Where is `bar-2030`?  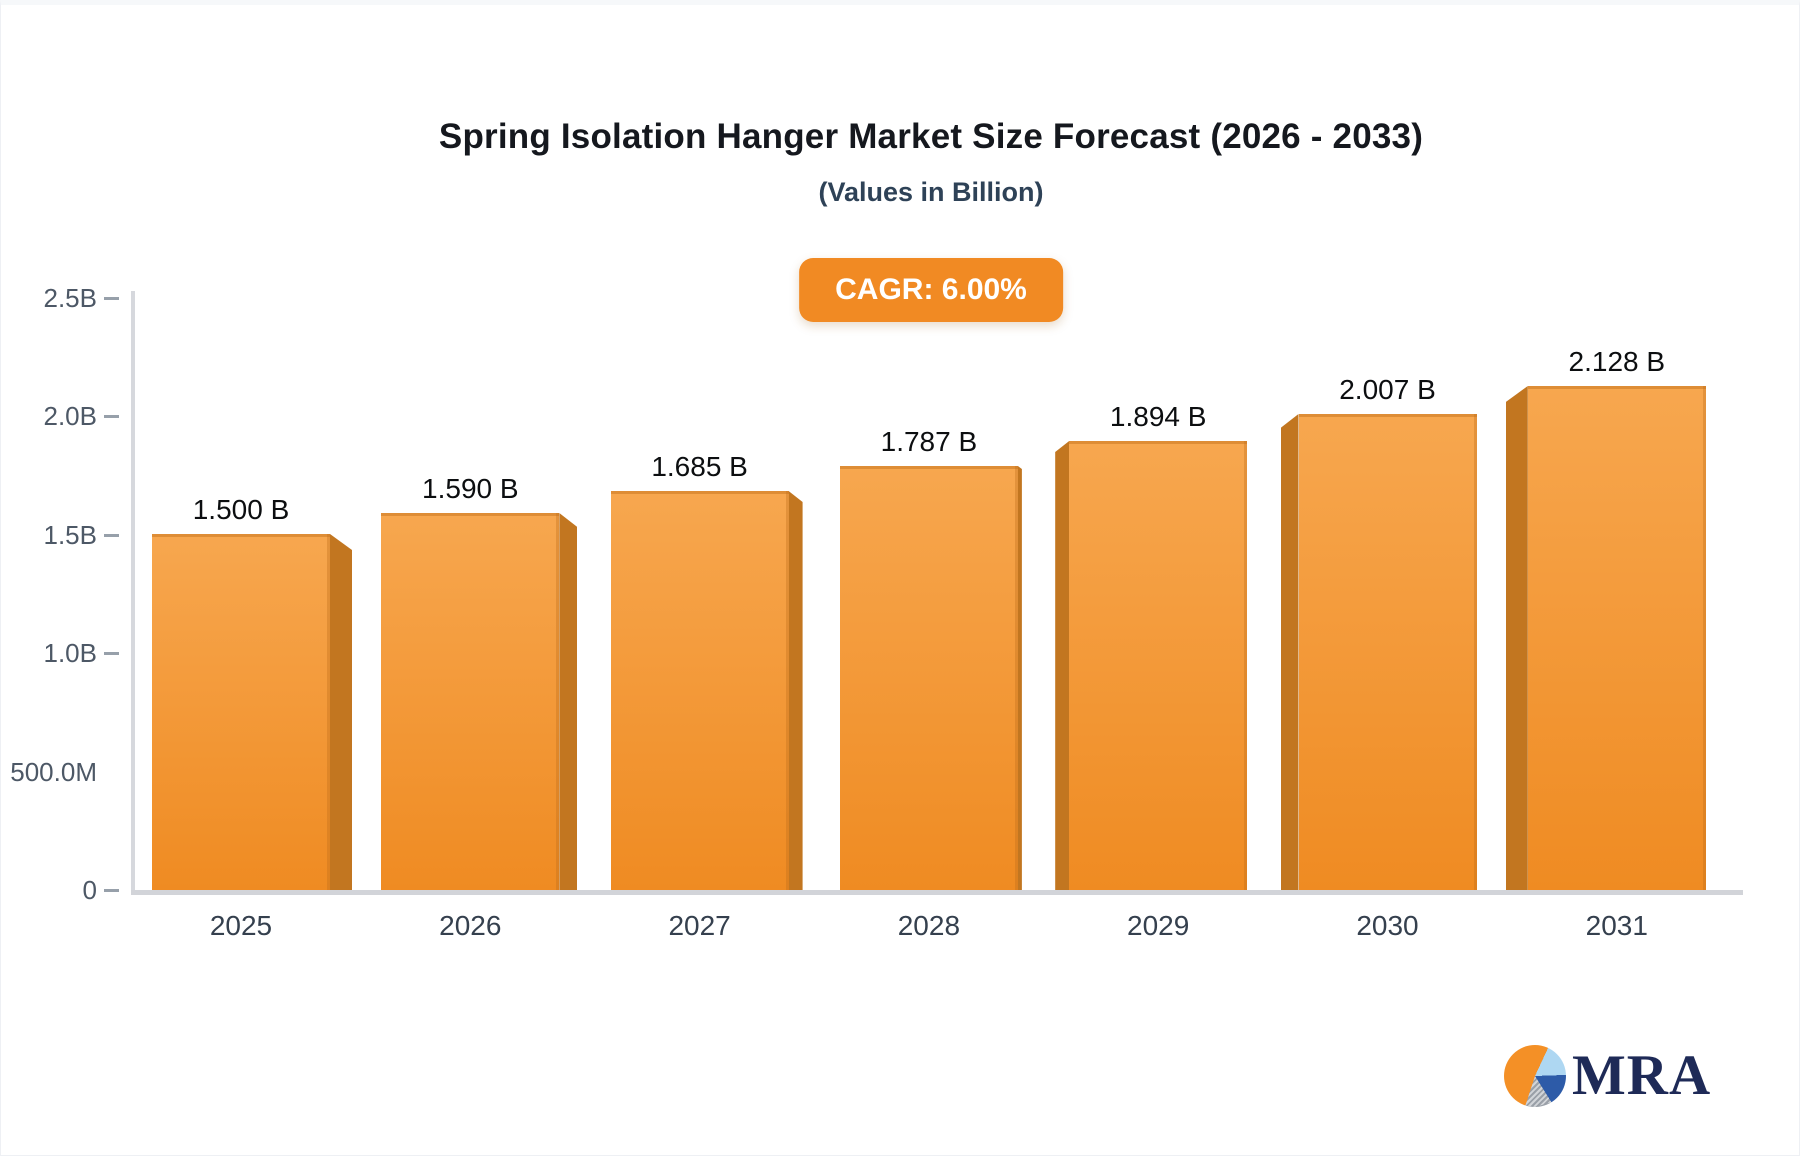 bar-2030 is located at coordinates (1387, 652).